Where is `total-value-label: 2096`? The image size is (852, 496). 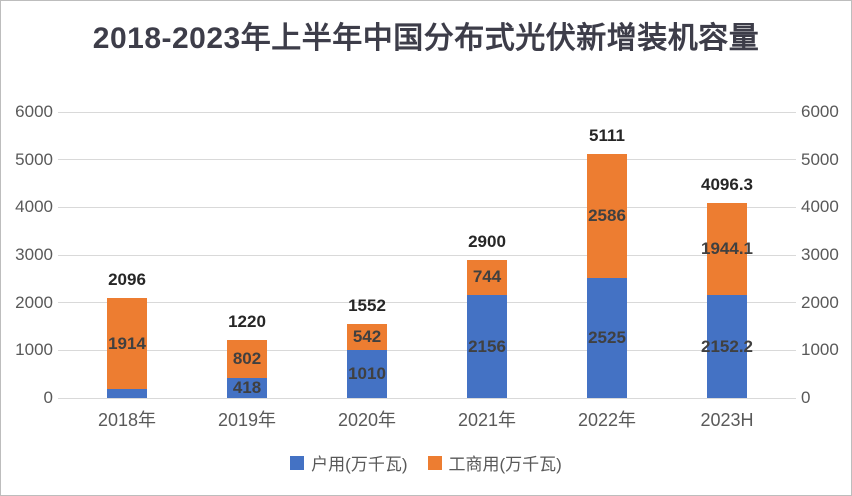
total-value-label: 2096 is located at coordinates (127, 280).